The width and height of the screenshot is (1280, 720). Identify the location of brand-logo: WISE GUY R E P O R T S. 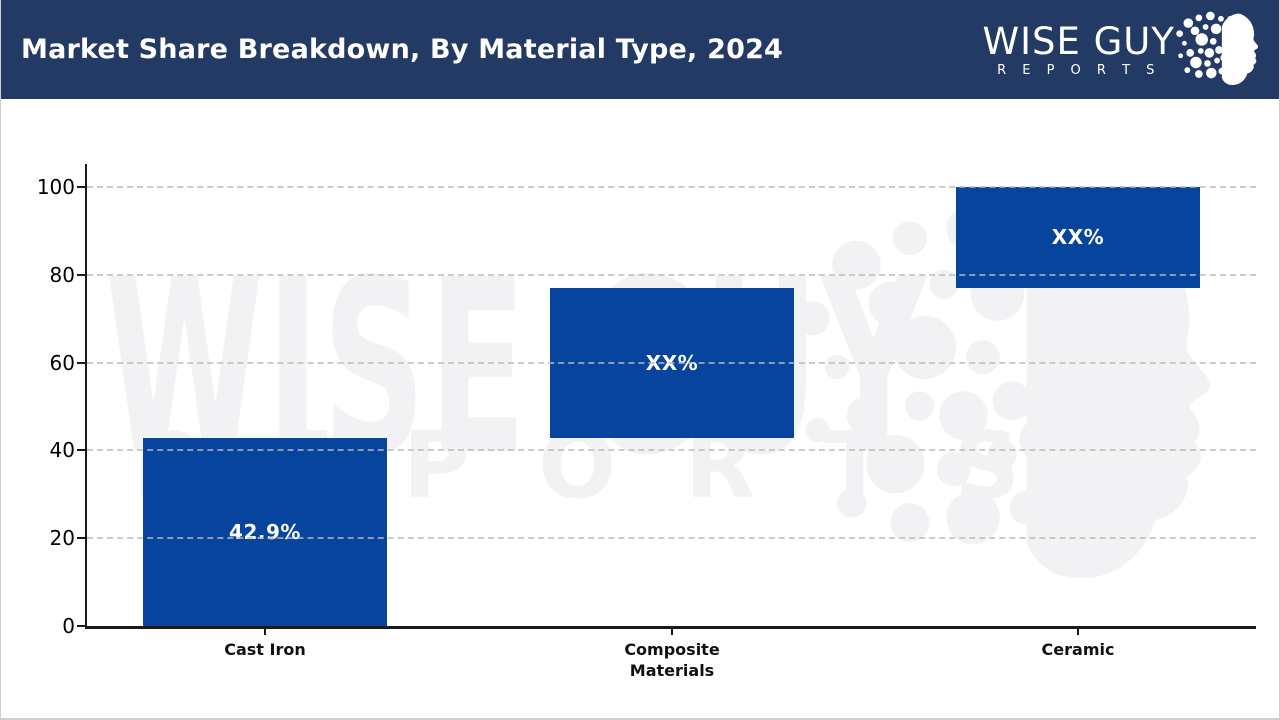
(1125, 50).